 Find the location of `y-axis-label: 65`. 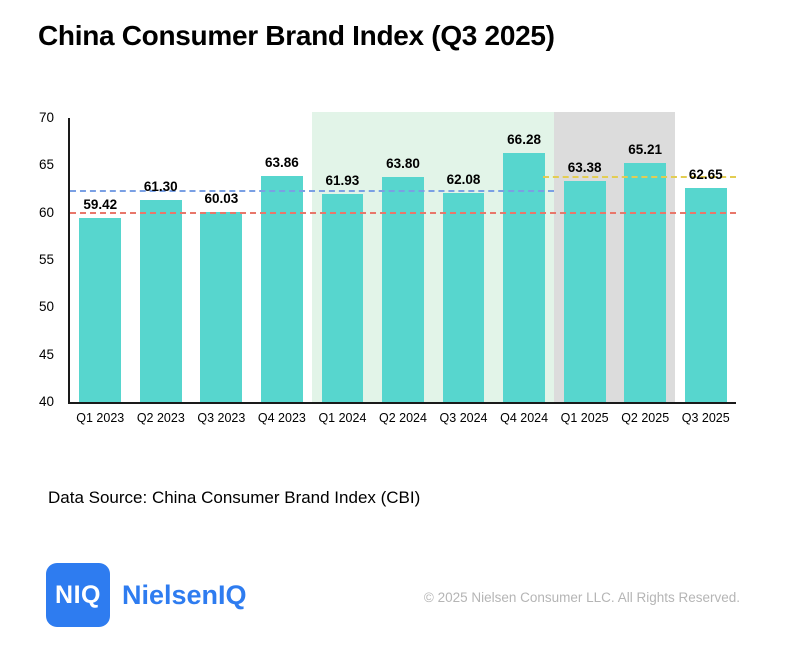

y-axis-label: 65 is located at coordinates (46, 165).